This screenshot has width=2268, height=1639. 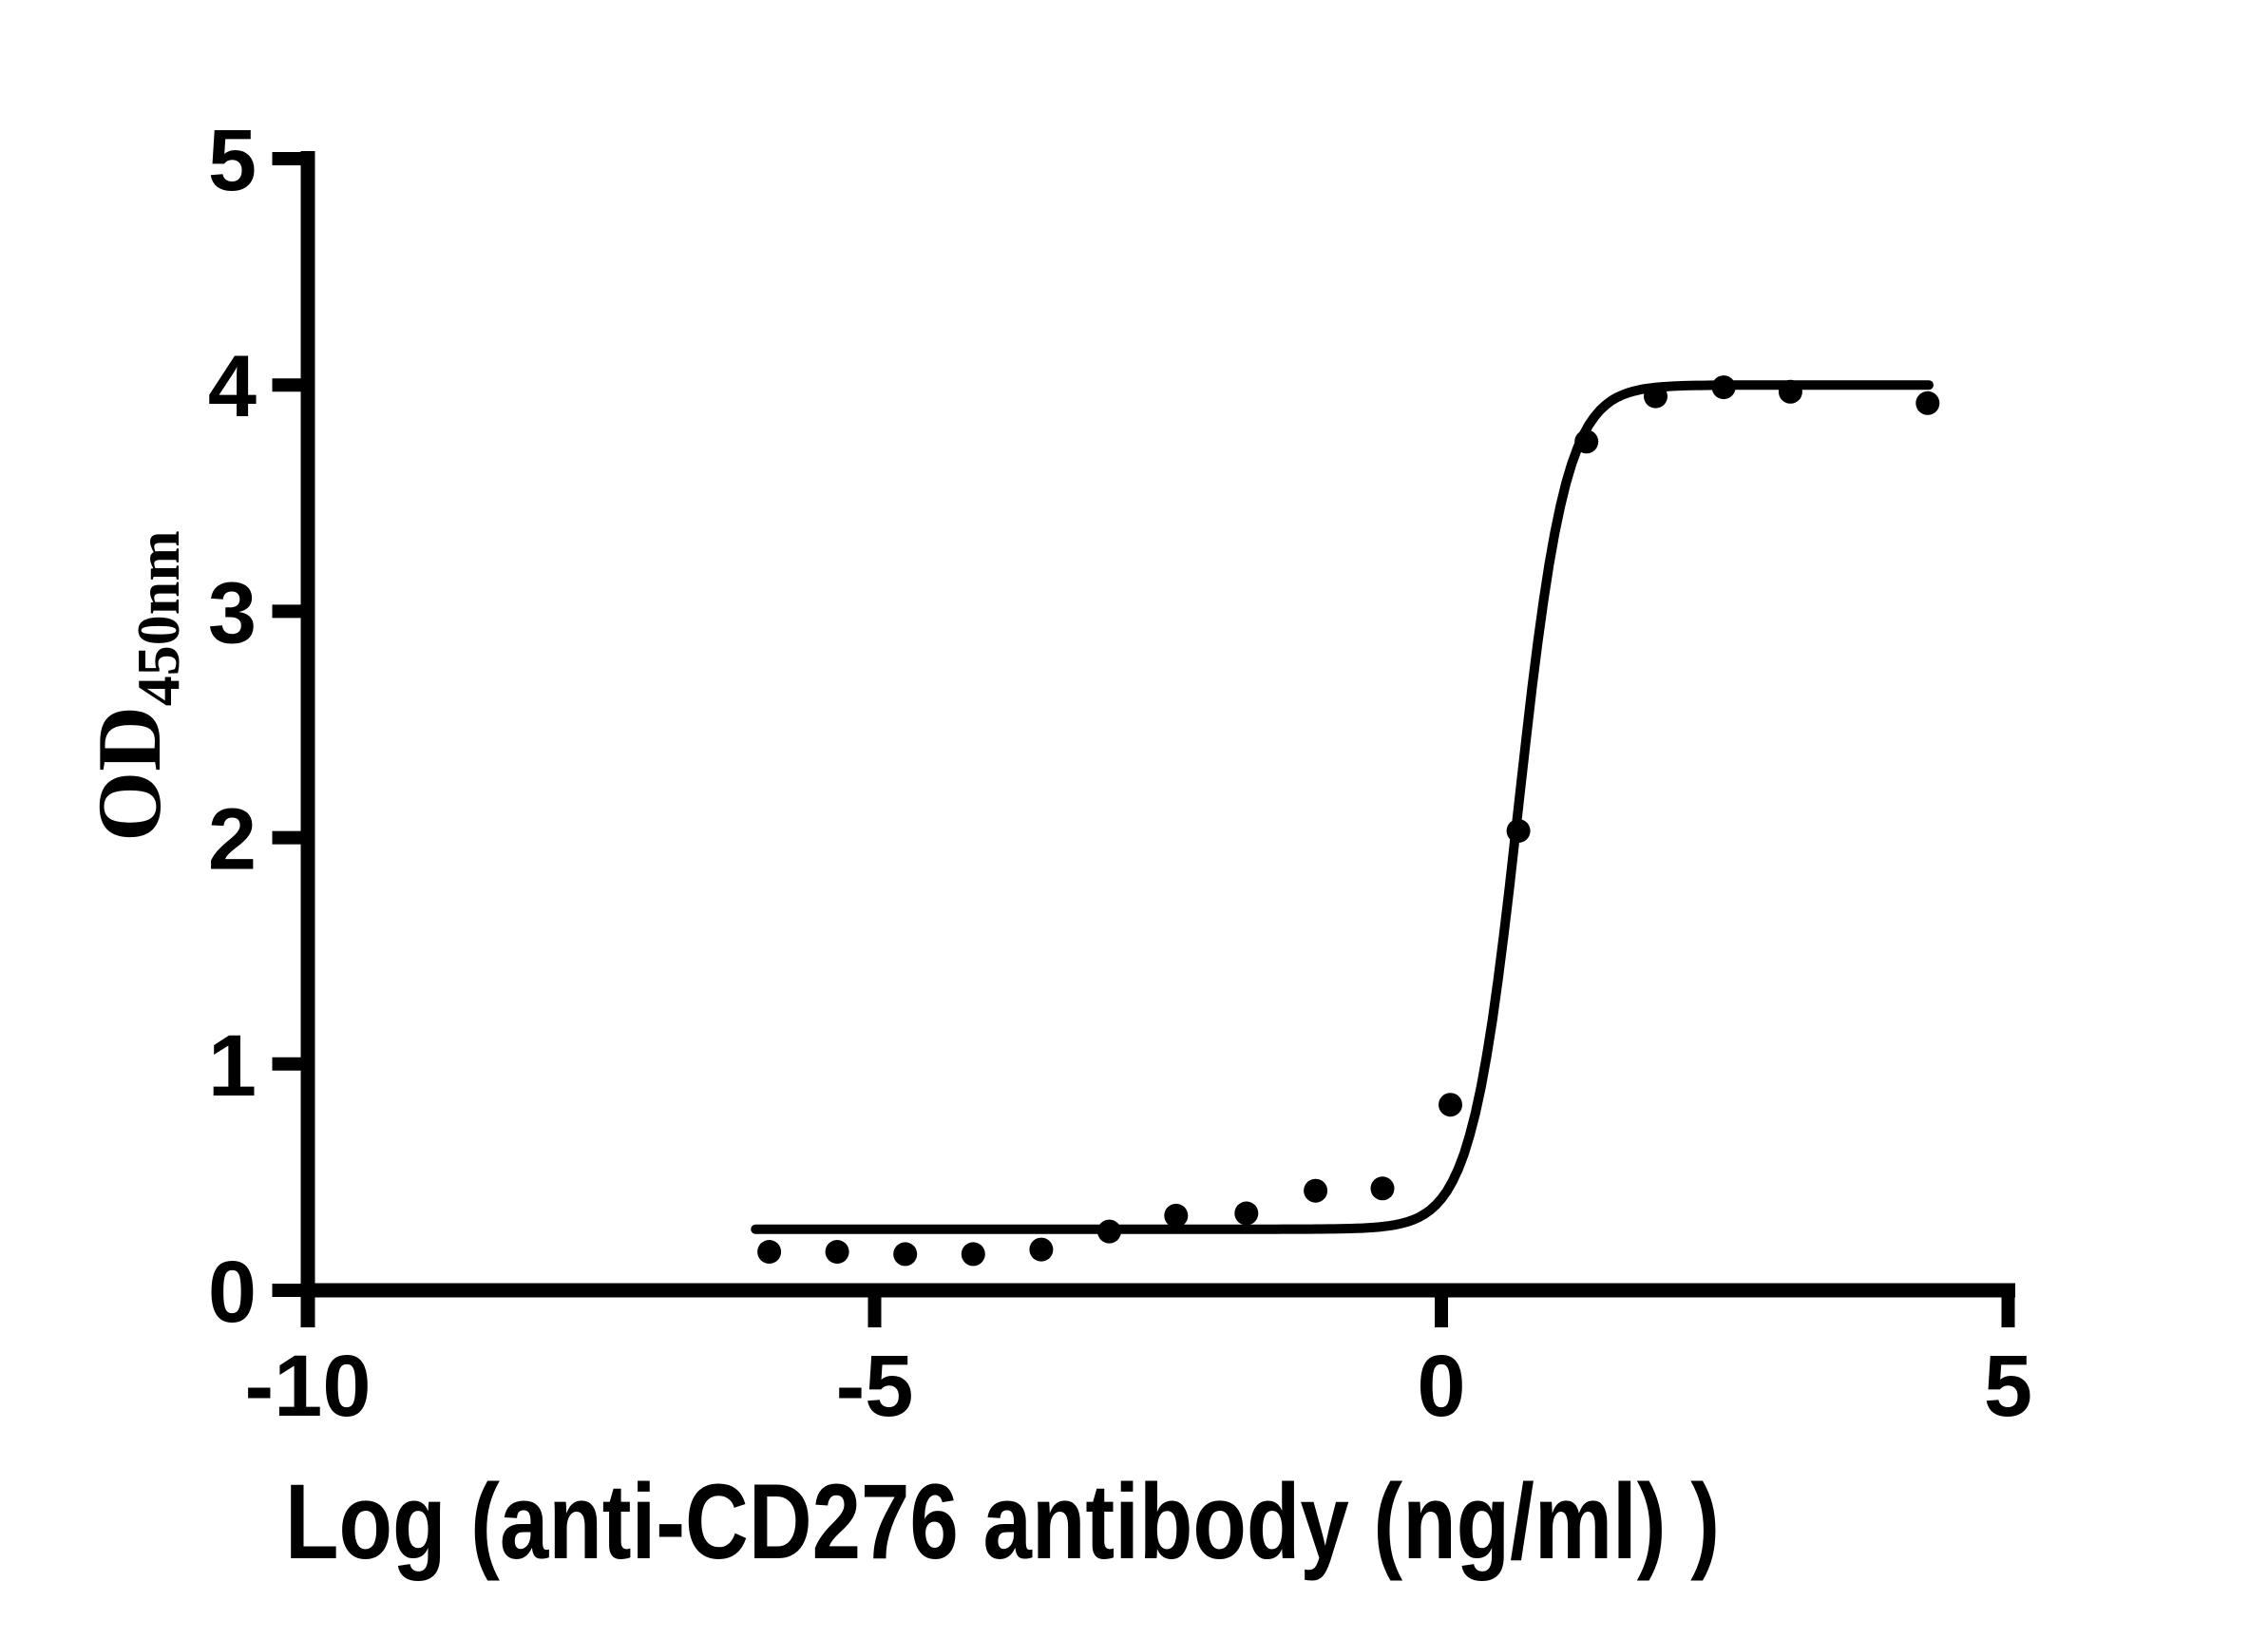 What do you see at coordinates (308, 1386) in the screenshot?
I see `x-tick-label: -10` at bounding box center [308, 1386].